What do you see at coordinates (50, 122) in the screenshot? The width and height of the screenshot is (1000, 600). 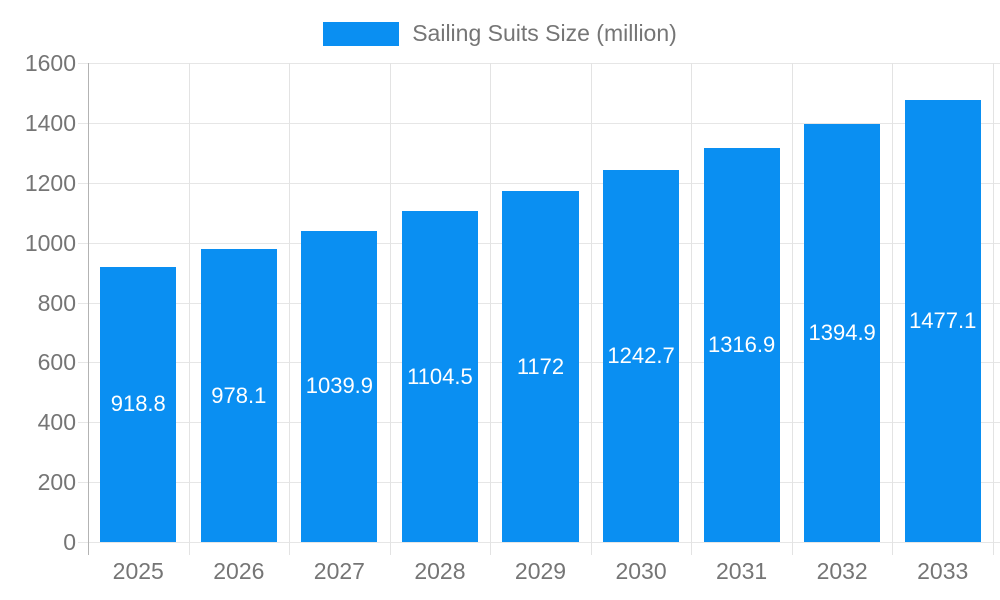 I see `y-tick-label: 1400` at bounding box center [50, 122].